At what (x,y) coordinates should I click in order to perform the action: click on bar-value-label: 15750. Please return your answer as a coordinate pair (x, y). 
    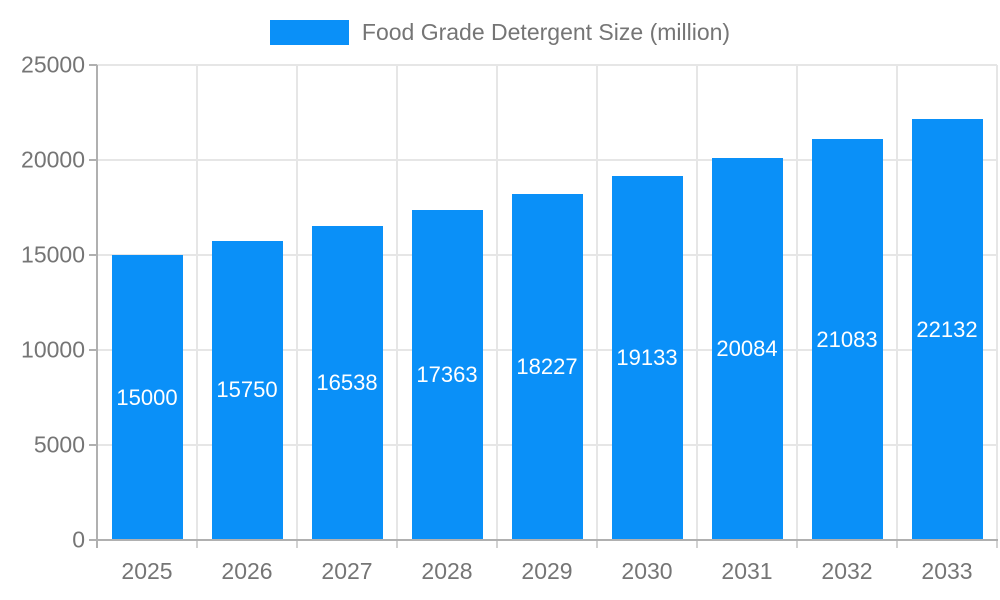
    Looking at the image, I should click on (247, 390).